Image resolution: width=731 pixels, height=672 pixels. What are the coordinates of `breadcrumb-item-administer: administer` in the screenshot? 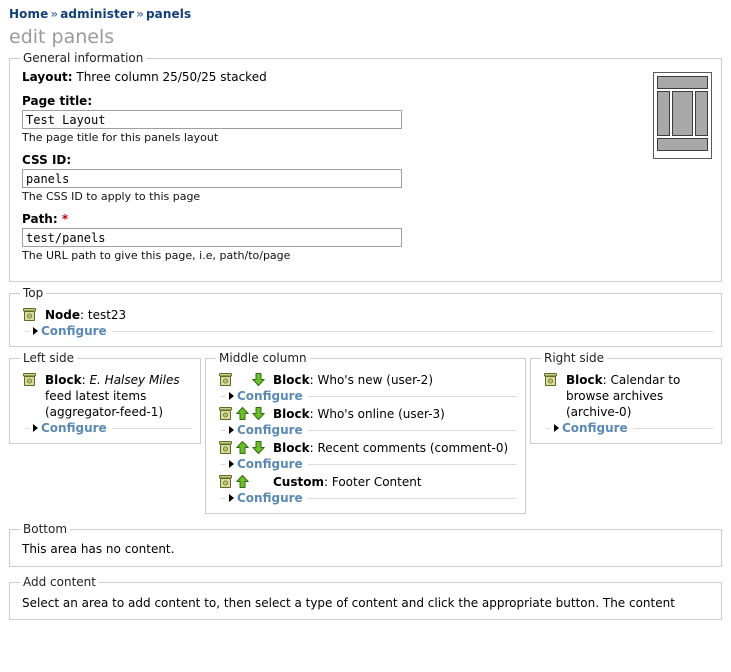 It's located at (97, 14).